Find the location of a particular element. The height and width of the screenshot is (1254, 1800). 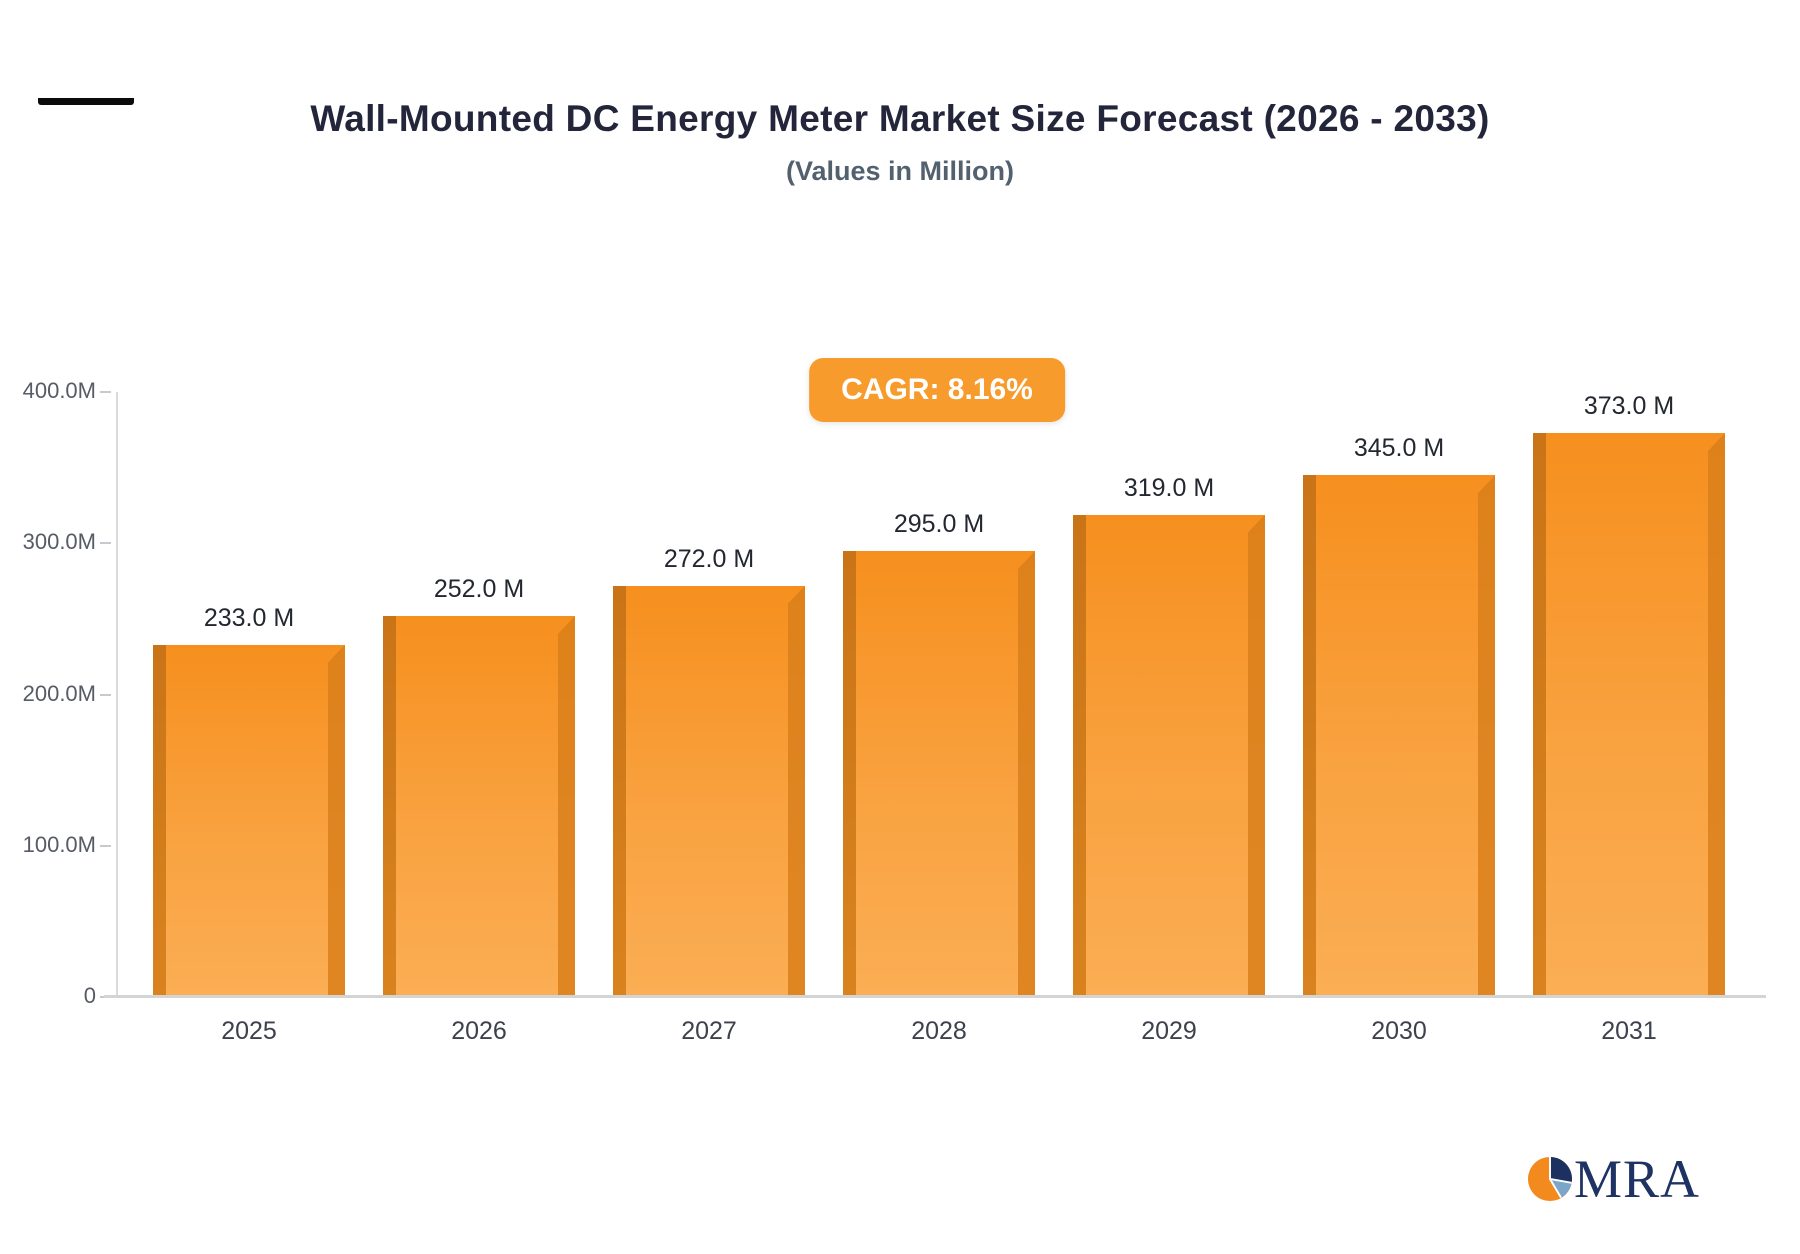

bar-group: 272.0 M 2027 is located at coordinates (709, 718).